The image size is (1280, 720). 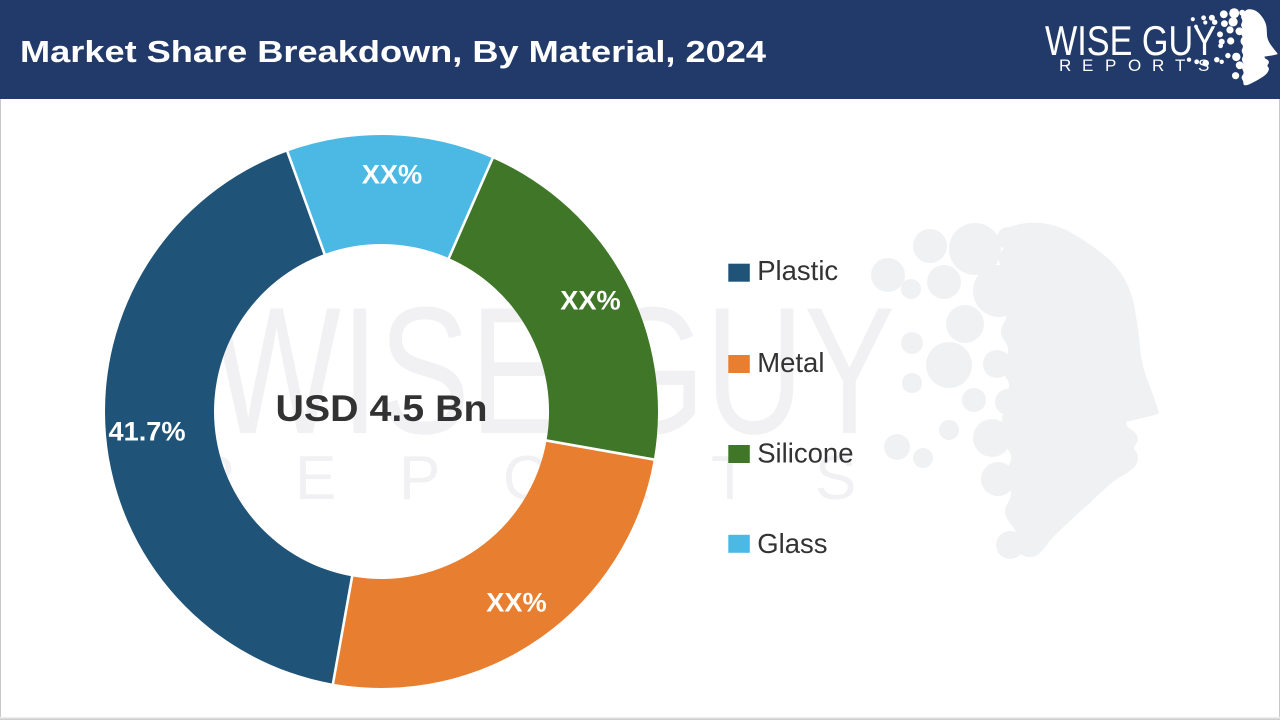 I want to click on svg-text: WISE GUY, so click(x=1130, y=40).